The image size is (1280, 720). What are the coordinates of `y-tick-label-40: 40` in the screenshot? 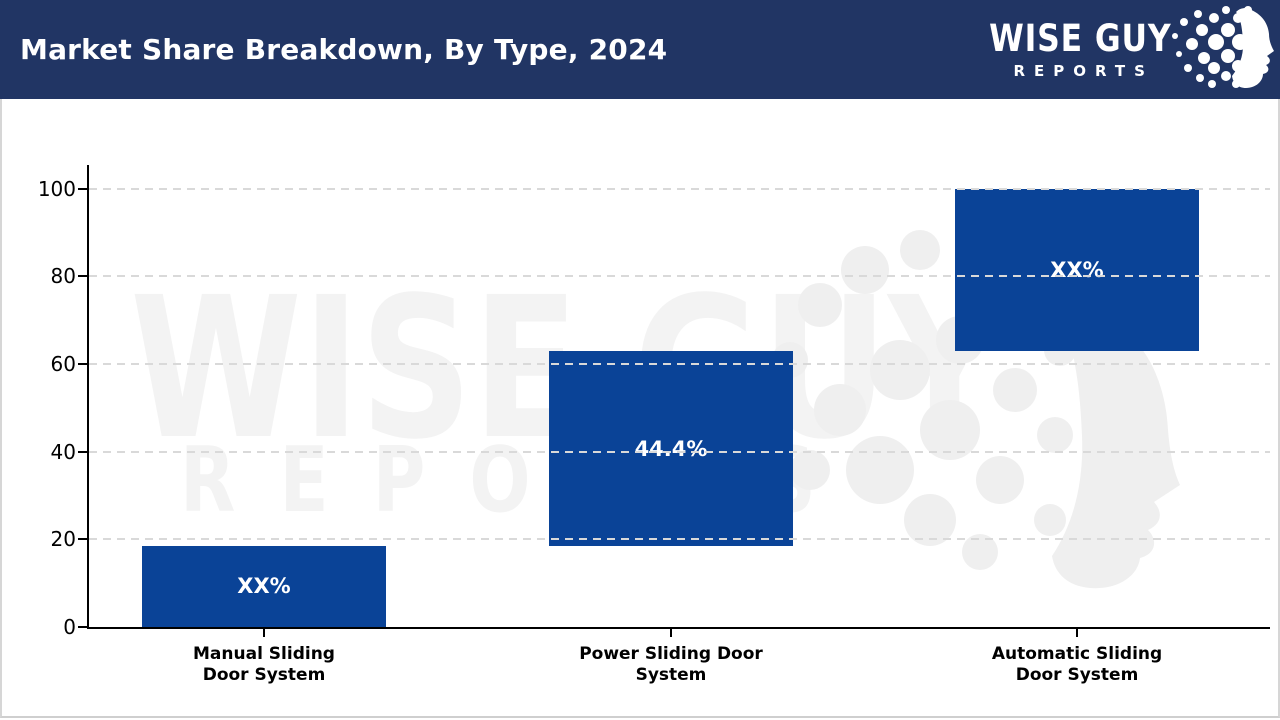 It's located at (63, 451).